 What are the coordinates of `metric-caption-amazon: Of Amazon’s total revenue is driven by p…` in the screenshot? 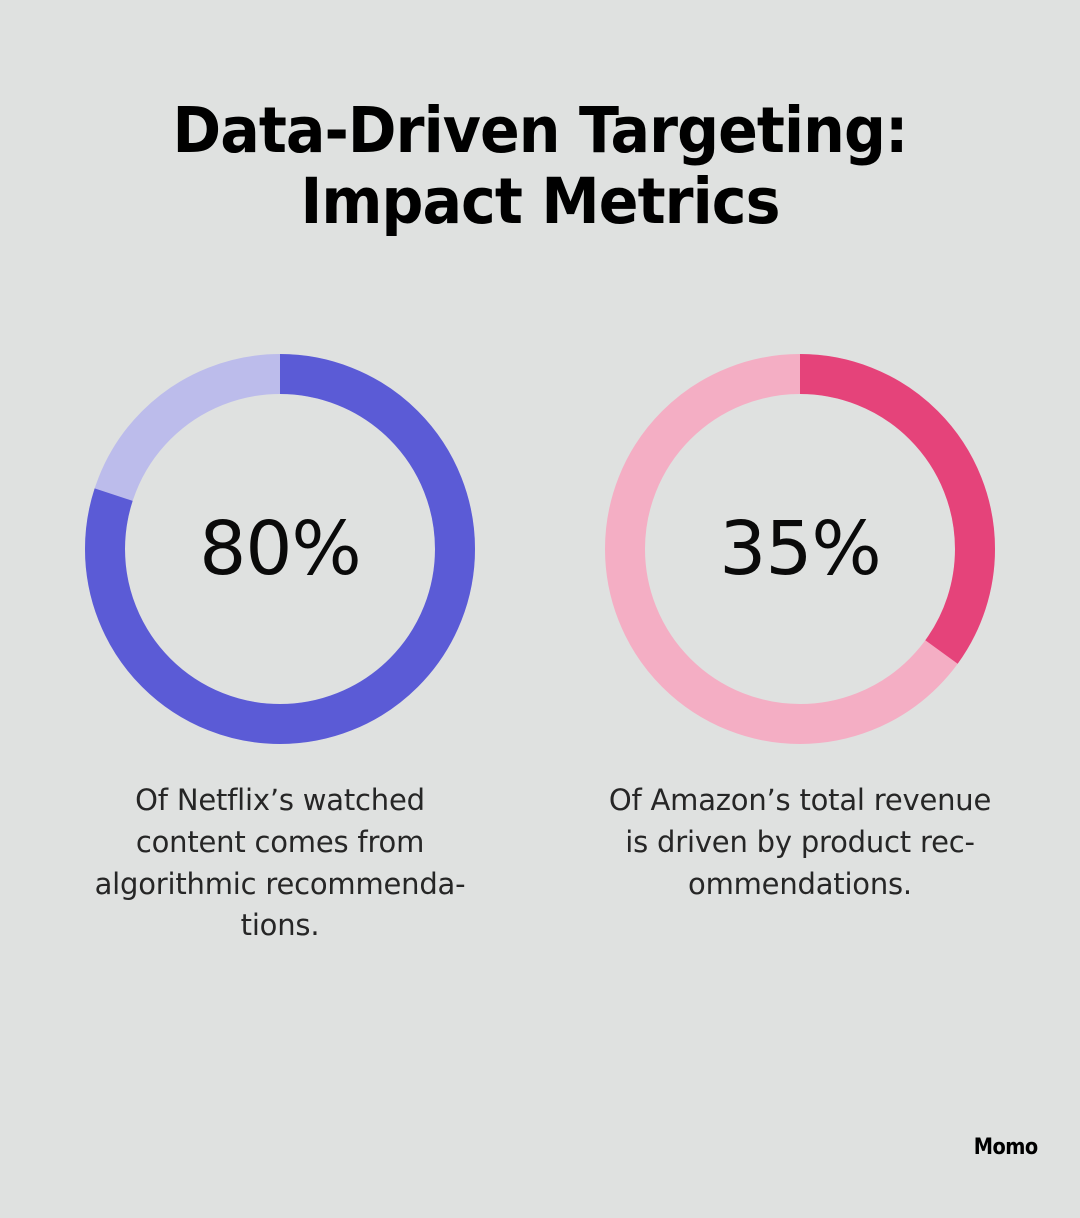 It's located at (800, 842).